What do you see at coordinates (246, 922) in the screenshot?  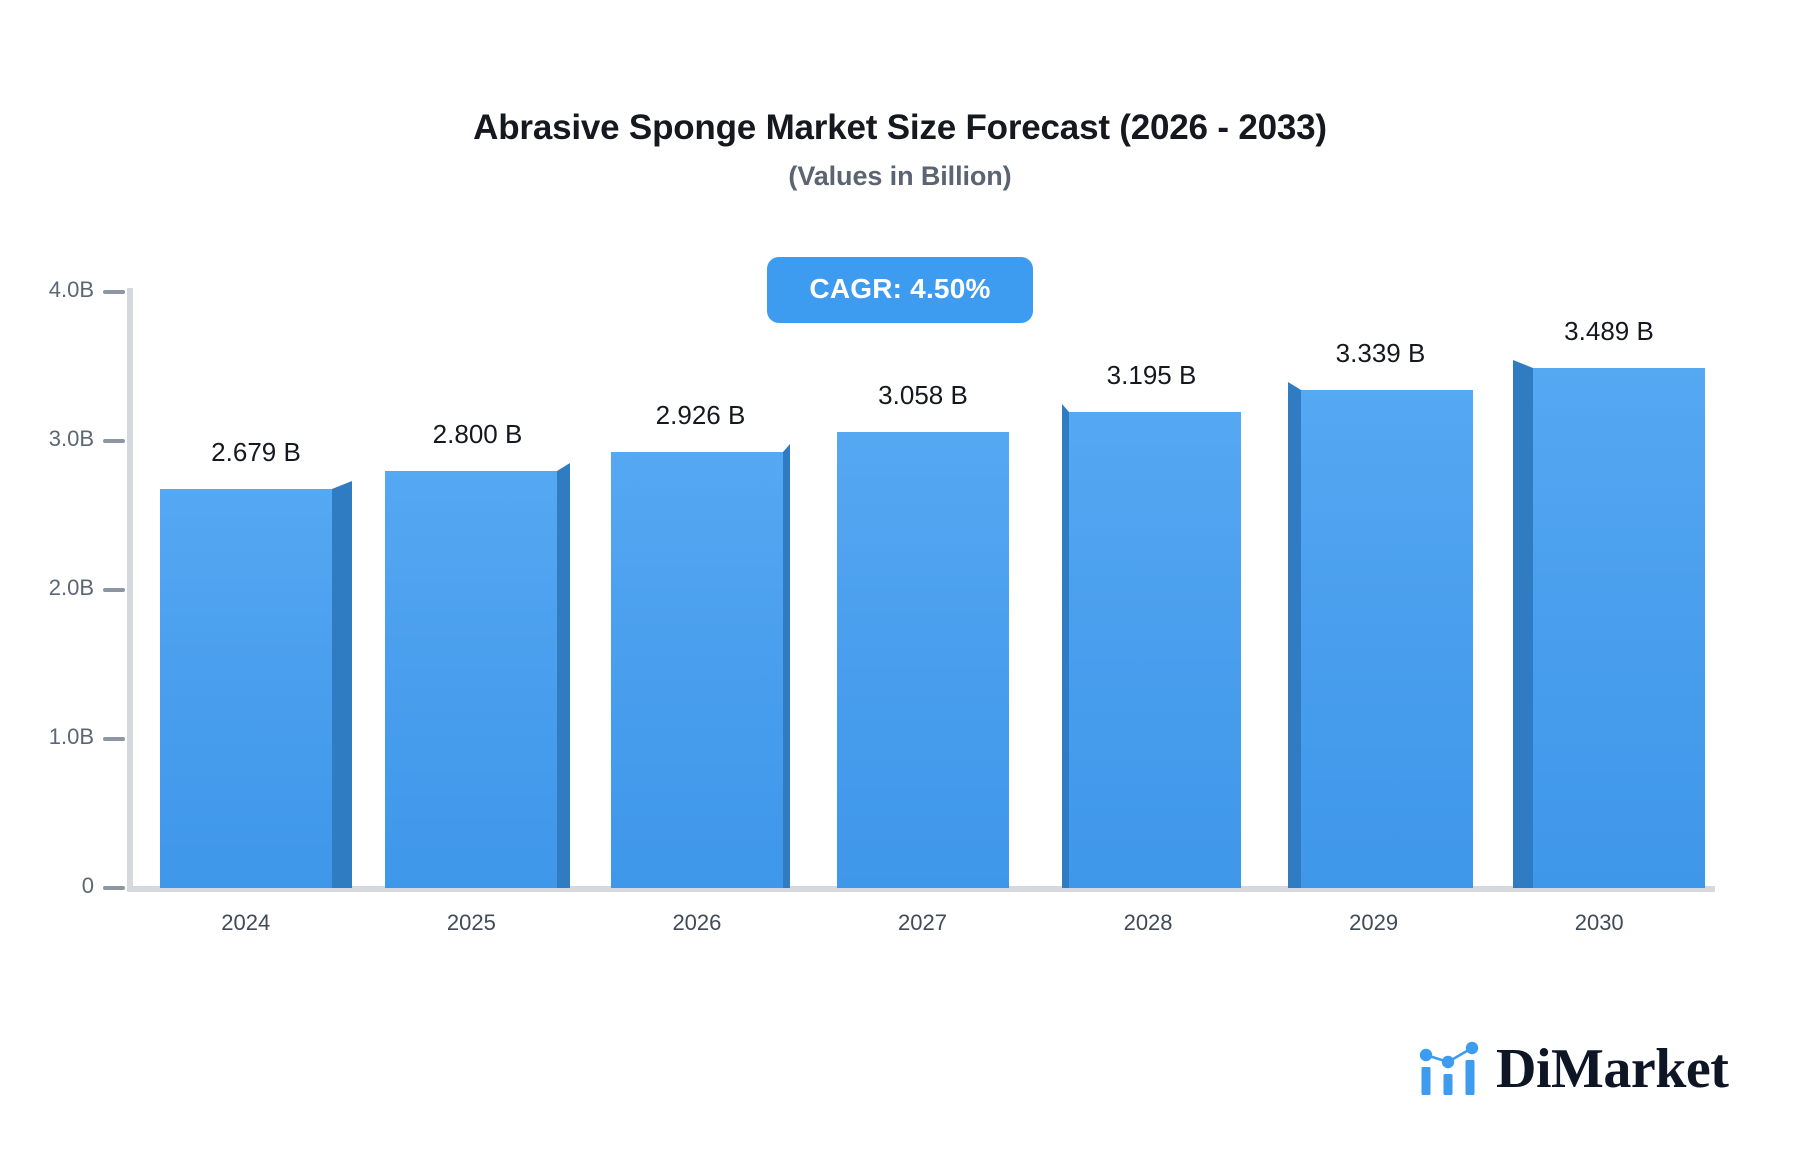 I see `x-axis-label-2024: 2024` at bounding box center [246, 922].